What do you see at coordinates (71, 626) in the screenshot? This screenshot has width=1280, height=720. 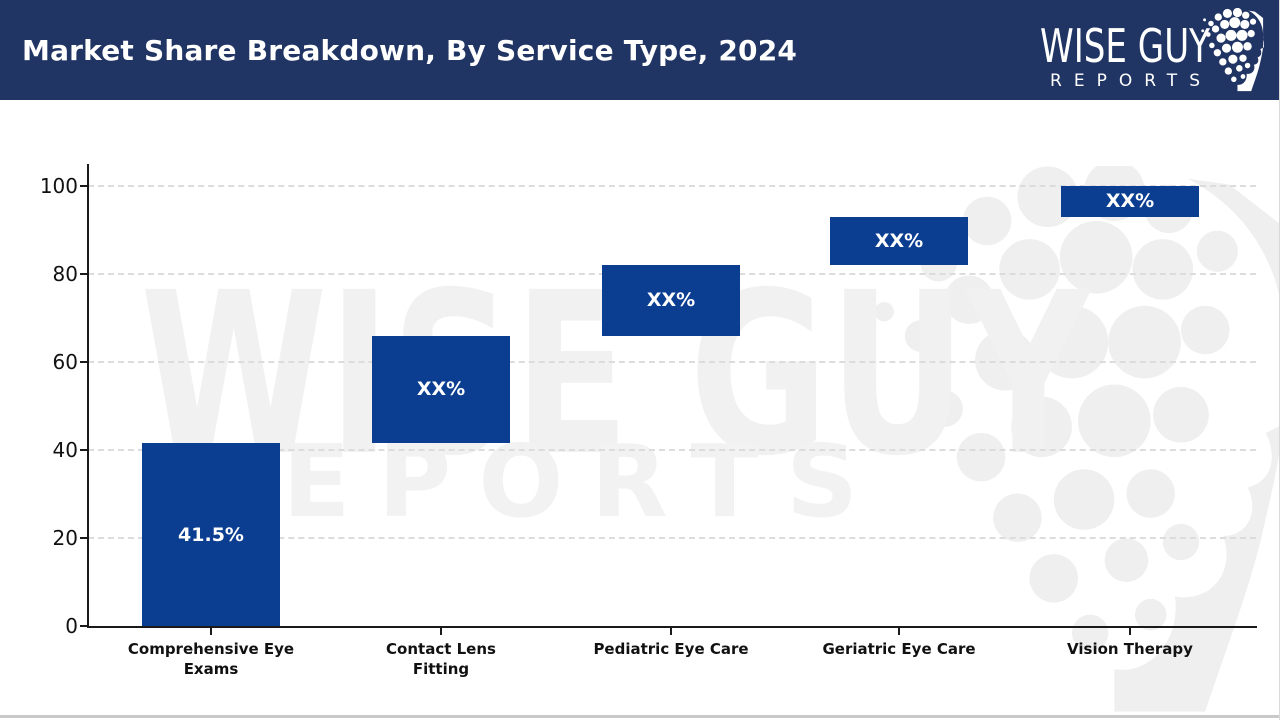 I see `ytick-label-0: 0` at bounding box center [71, 626].